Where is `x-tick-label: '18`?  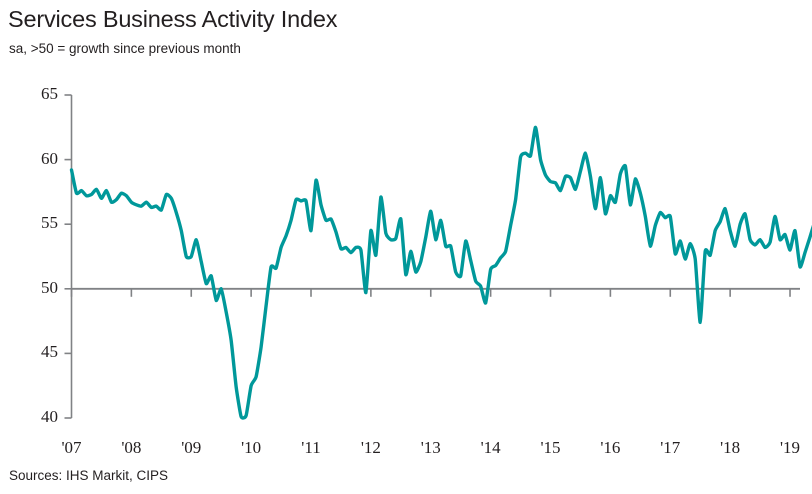
x-tick-label: '18 is located at coordinates (730, 447).